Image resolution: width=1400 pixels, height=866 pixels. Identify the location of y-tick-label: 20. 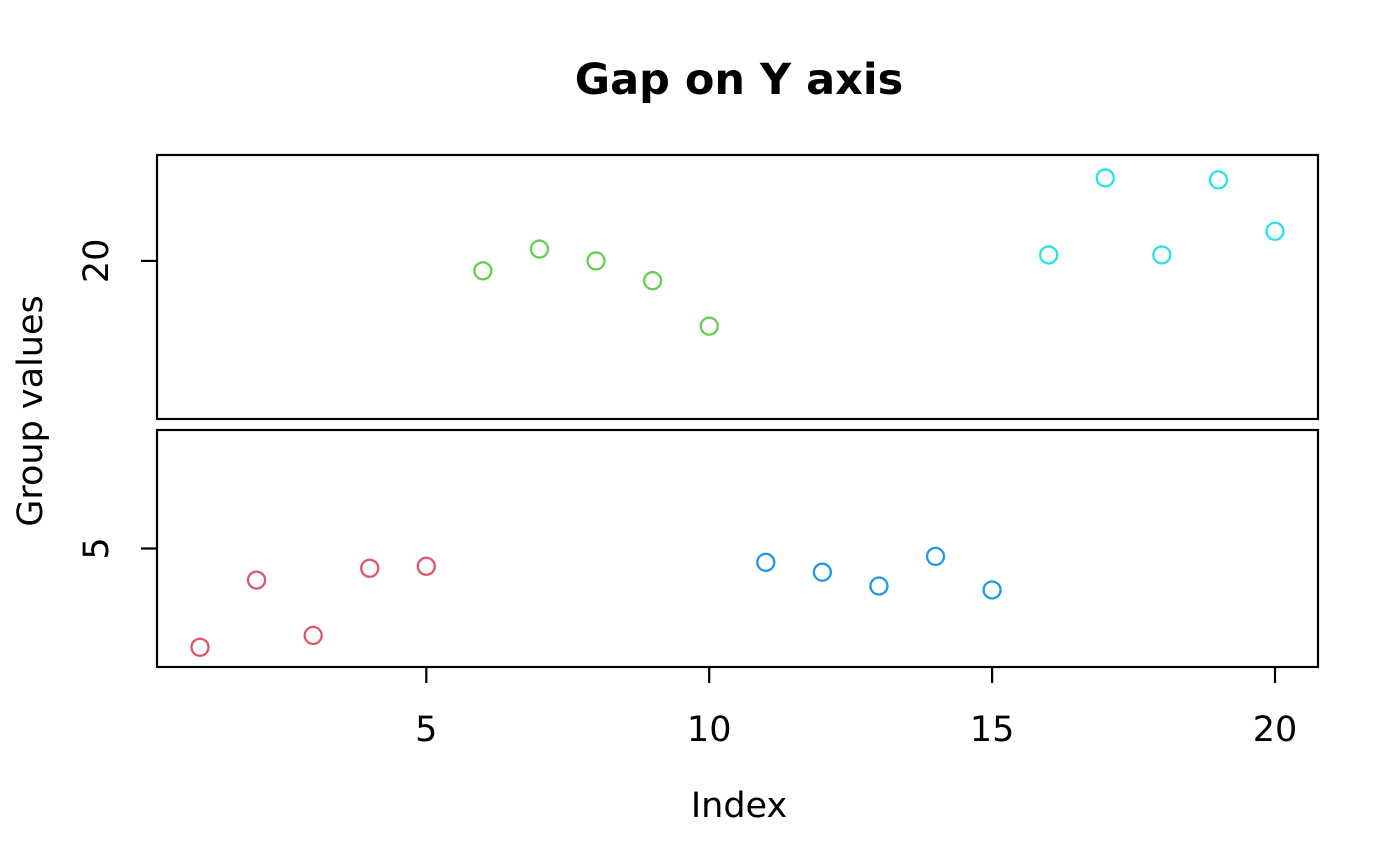
(97, 261).